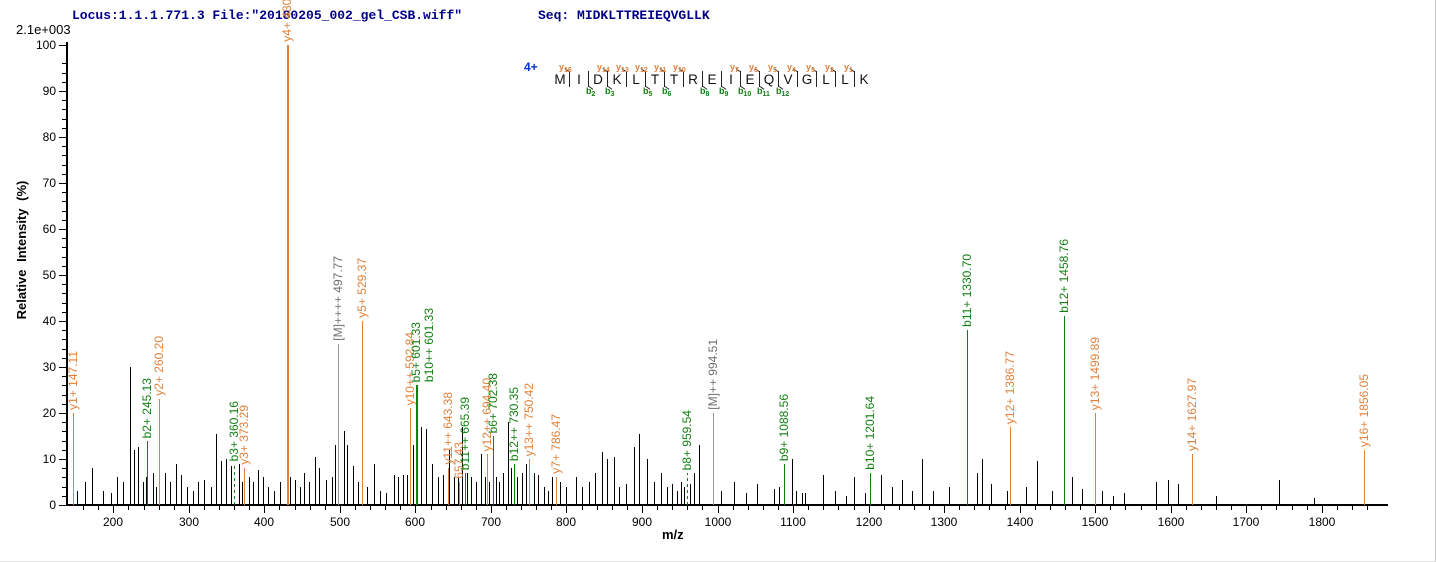 The width and height of the screenshot is (1436, 562). What do you see at coordinates (49, 321) in the screenshot?
I see `y-tick-label: 40` at bounding box center [49, 321].